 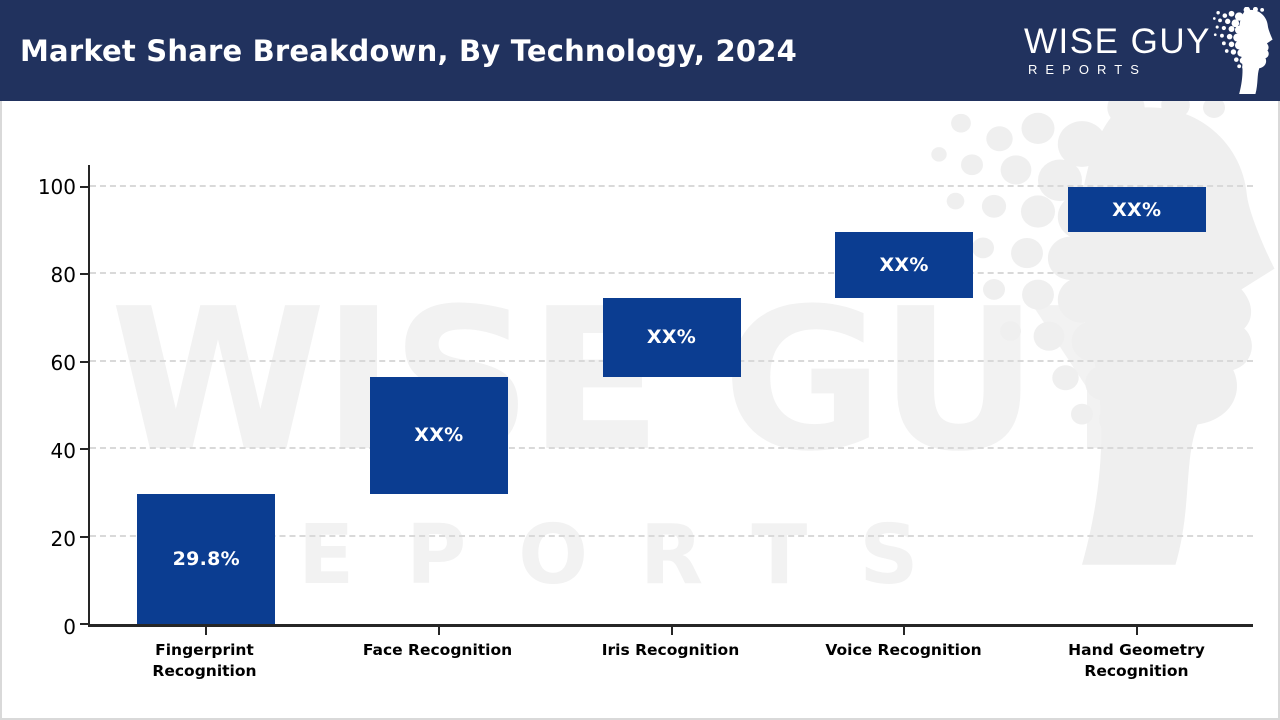 I want to click on y-axis-tick-label: 60, so click(x=63, y=363).